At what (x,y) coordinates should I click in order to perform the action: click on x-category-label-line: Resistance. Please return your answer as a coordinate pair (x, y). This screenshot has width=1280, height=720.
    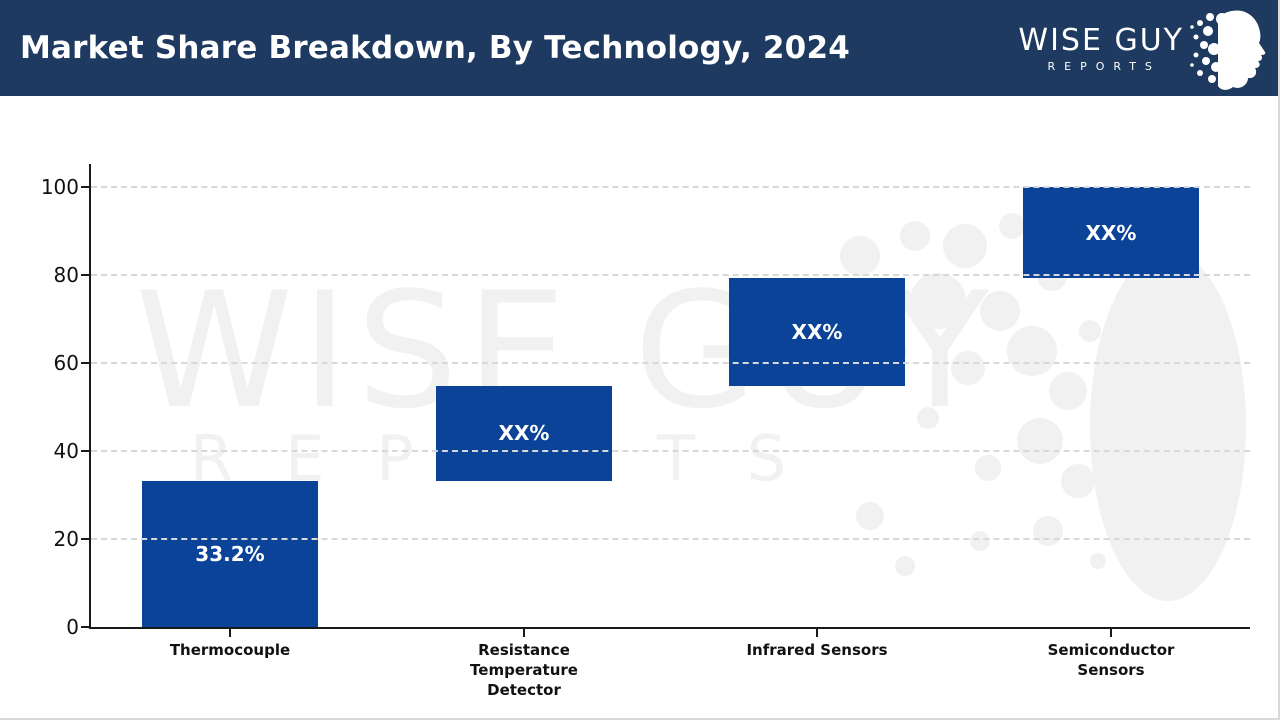
    Looking at the image, I should click on (524, 650).